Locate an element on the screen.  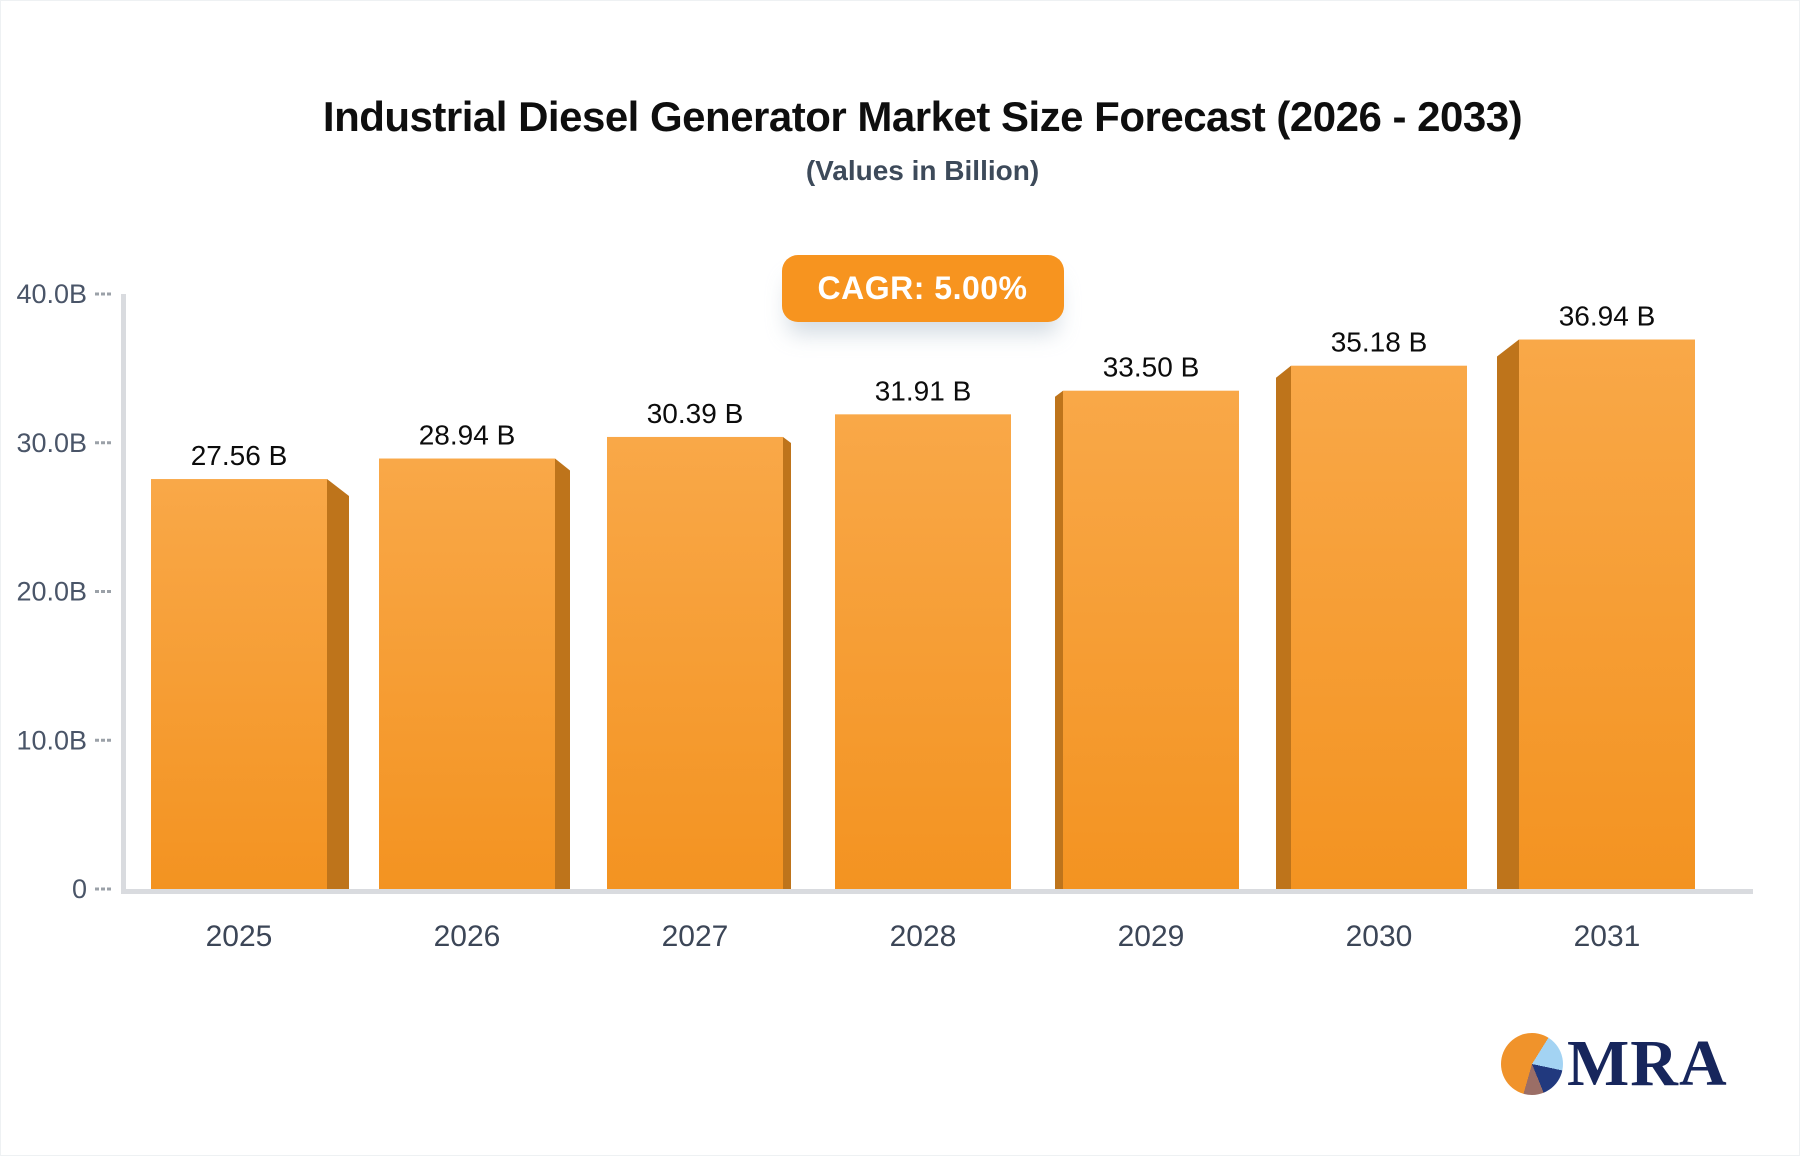
x-tick-label-2028: 2028 is located at coordinates (923, 936).